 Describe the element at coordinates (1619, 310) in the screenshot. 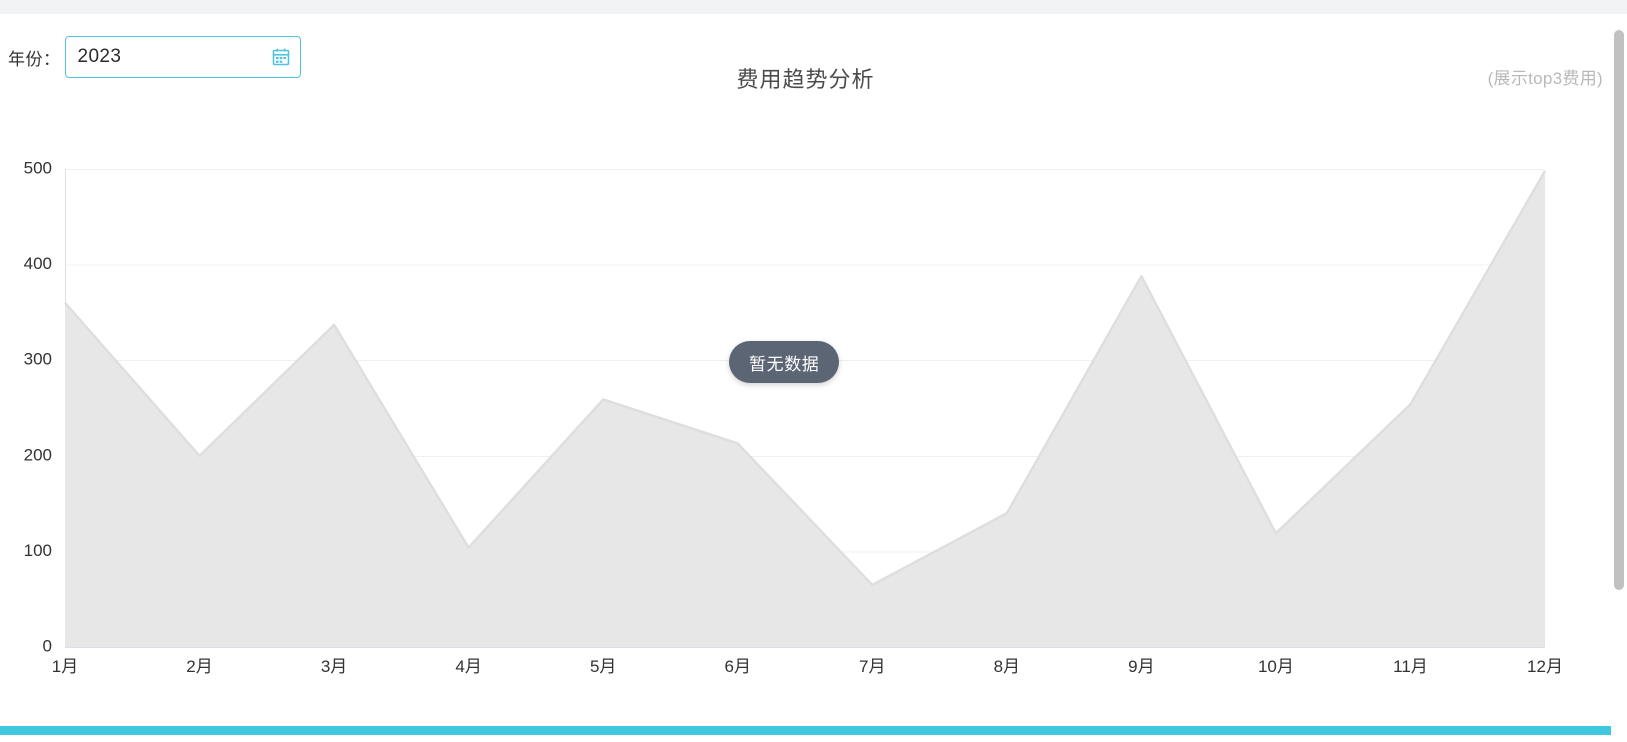

I see `vertical-scrollbar-thumb` at that location.